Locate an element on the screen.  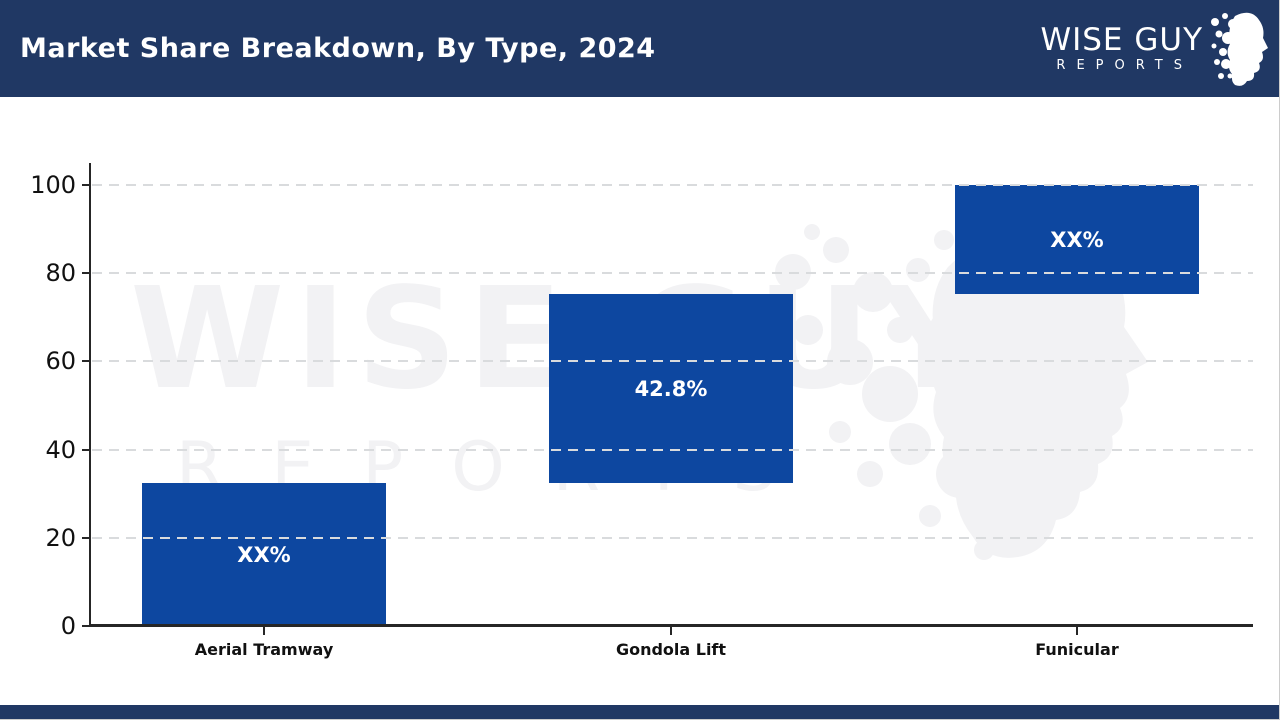
bar-aerial-tramway: XX% is located at coordinates (264, 554).